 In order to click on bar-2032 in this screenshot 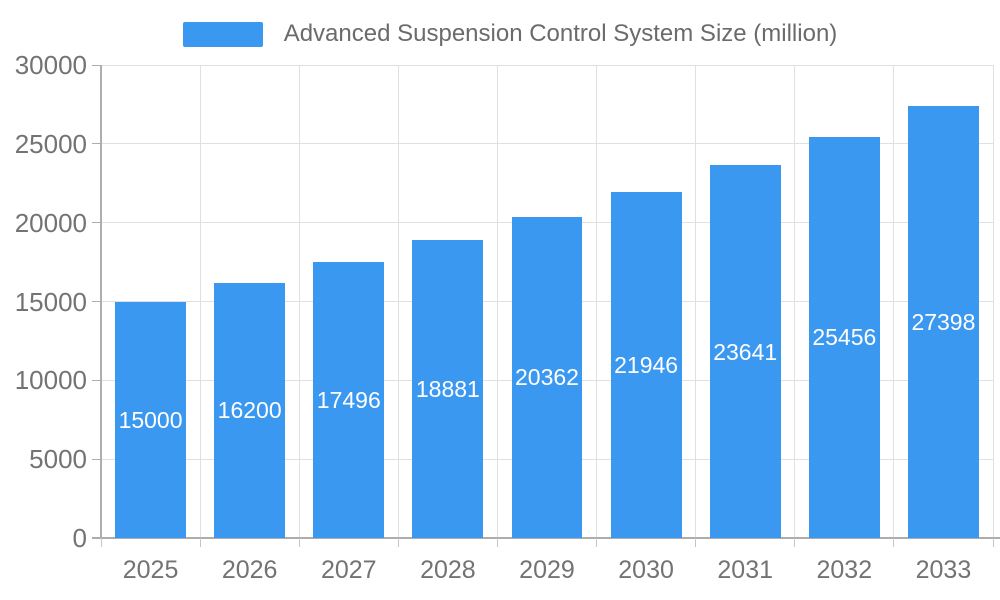, I will do `click(844, 337)`.